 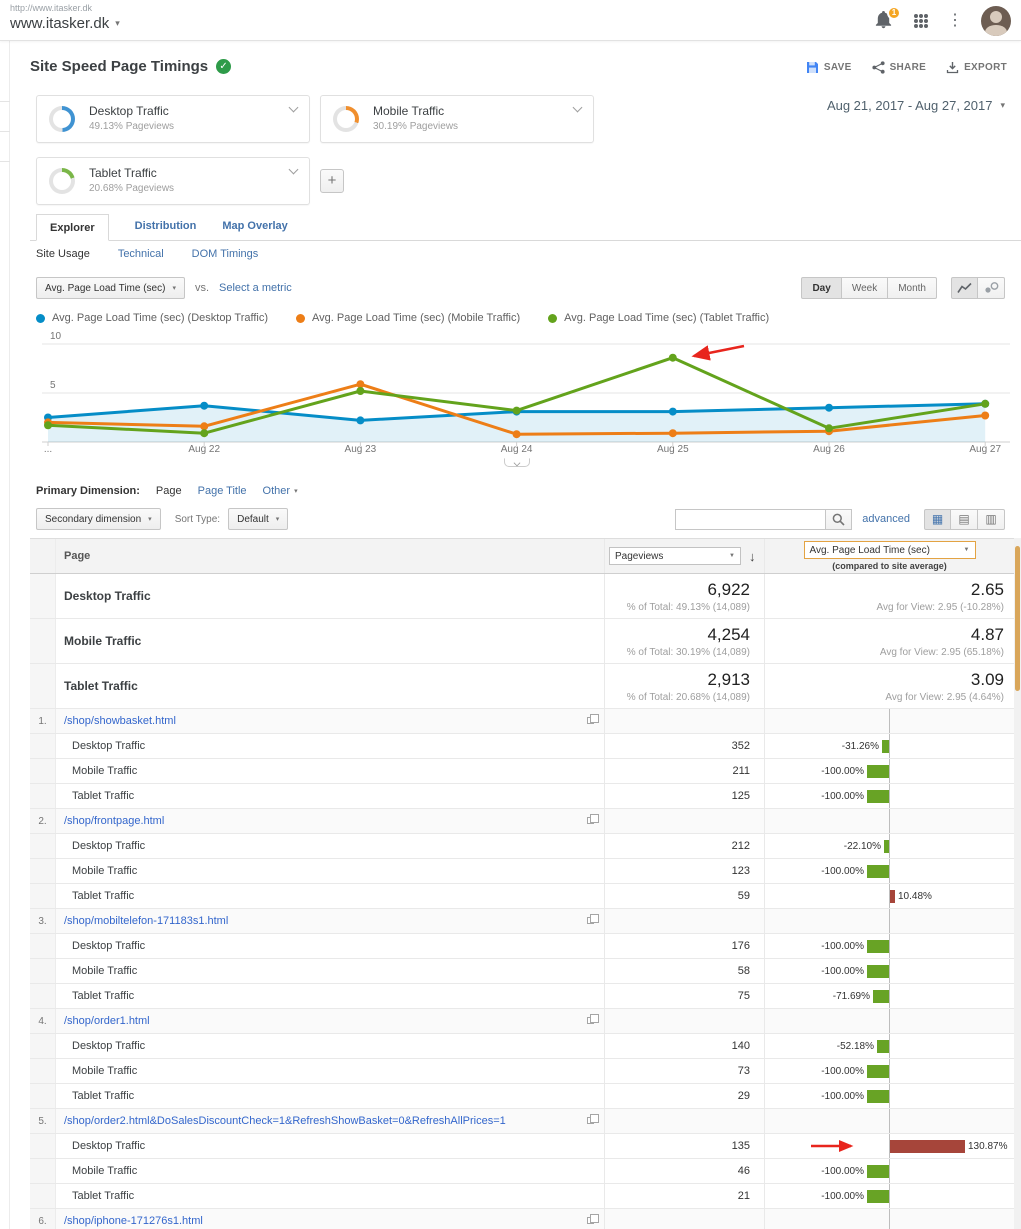 What do you see at coordinates (146, 921) in the screenshot?
I see `page-link: /shop/mobiltelefon-171183s1.html` at bounding box center [146, 921].